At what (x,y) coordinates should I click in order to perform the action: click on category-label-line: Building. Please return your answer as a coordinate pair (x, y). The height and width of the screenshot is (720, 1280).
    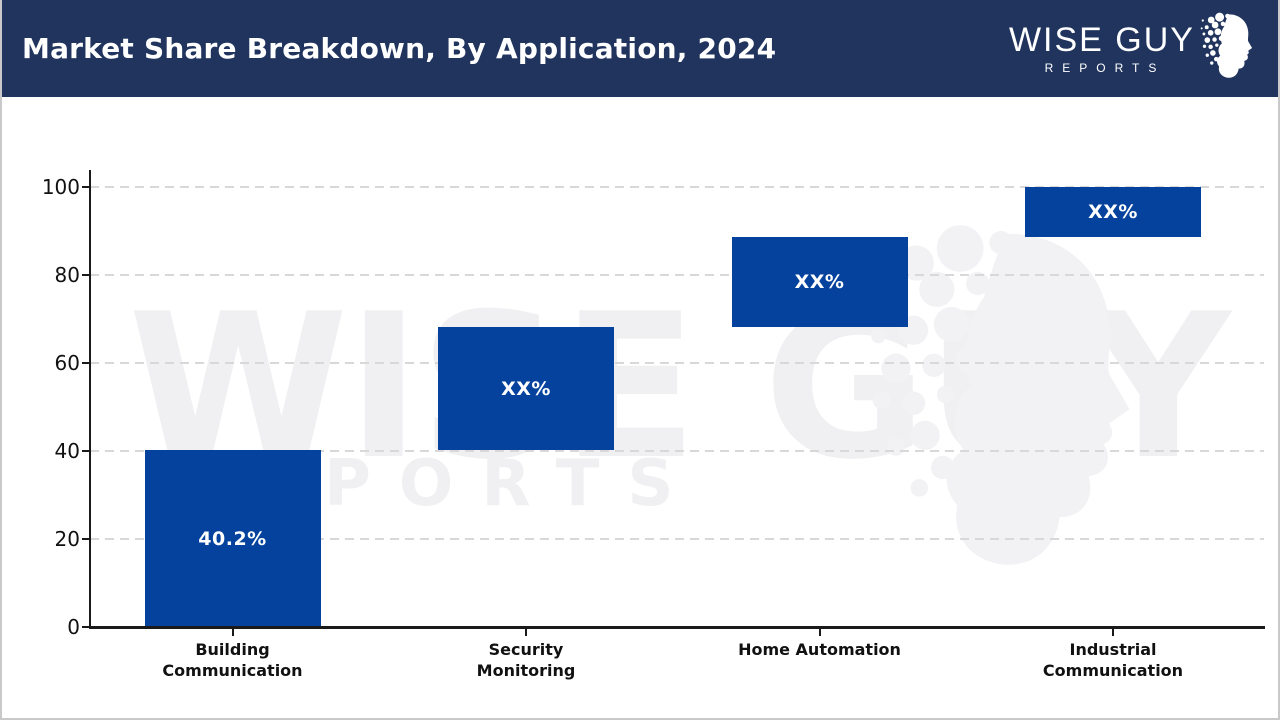
    Looking at the image, I should click on (232, 649).